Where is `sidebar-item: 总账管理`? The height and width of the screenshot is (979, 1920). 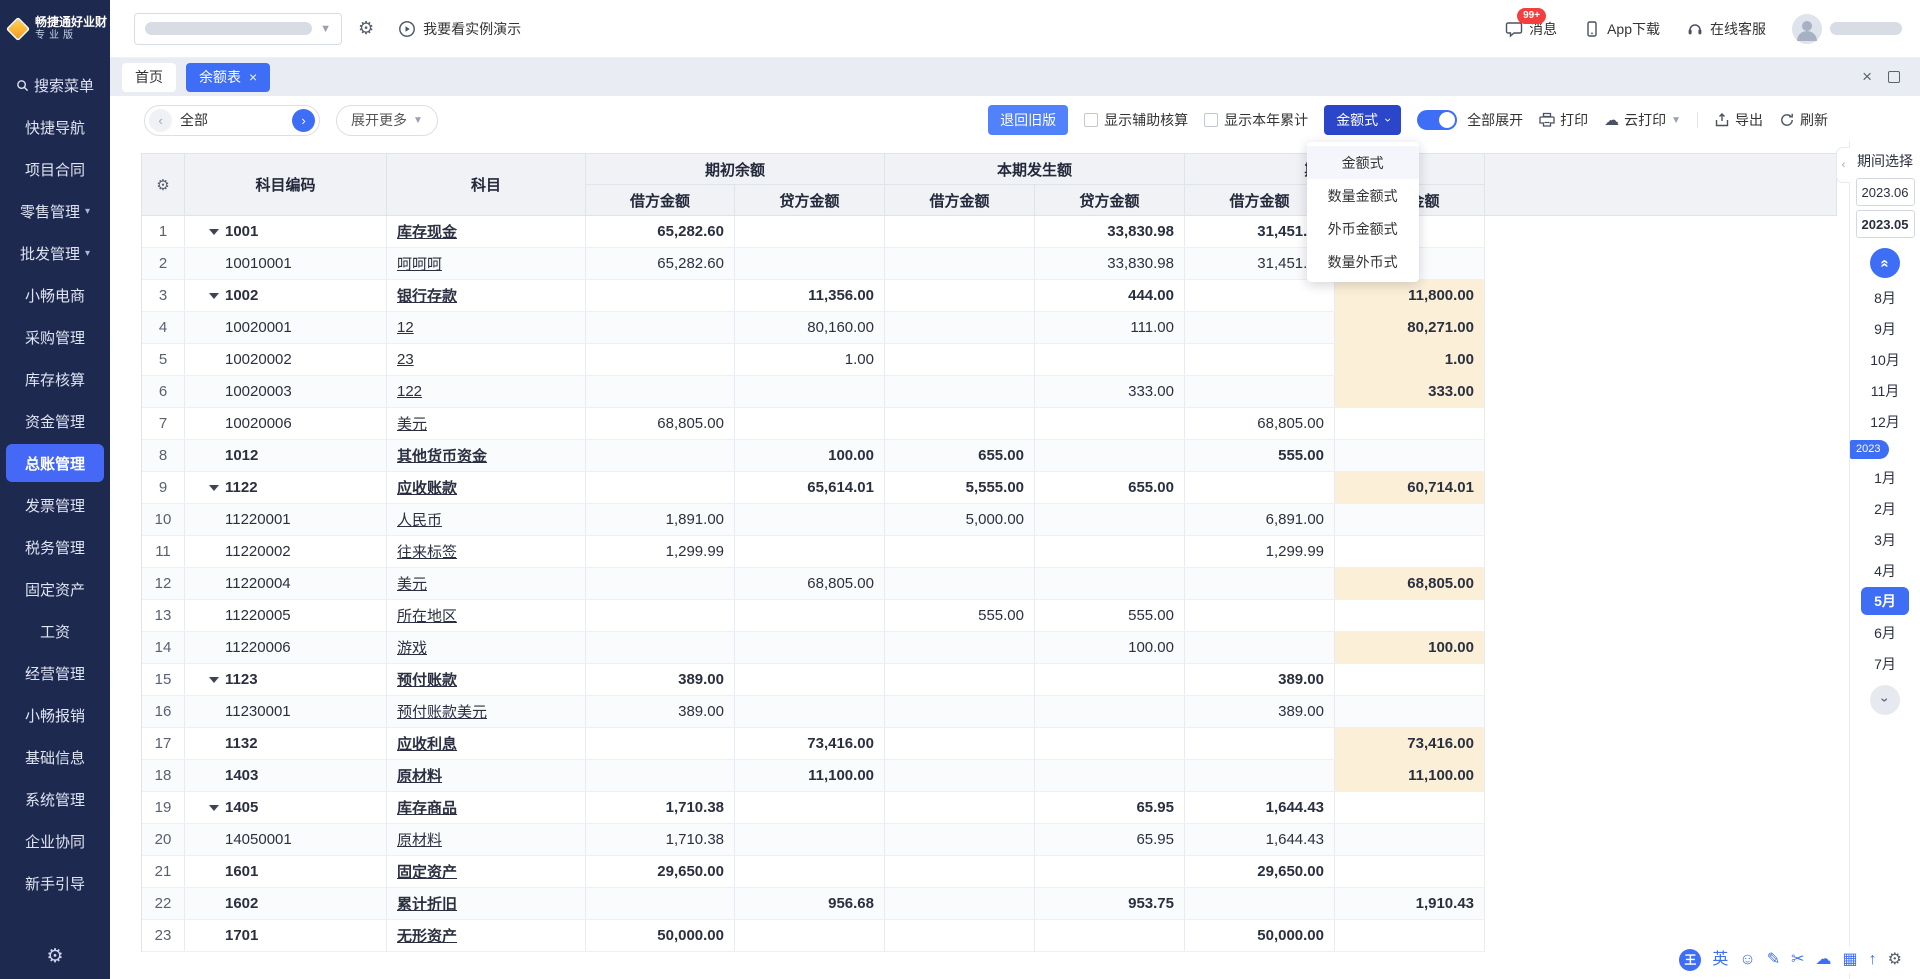
sidebar-item: 总账管理 is located at coordinates (55, 463).